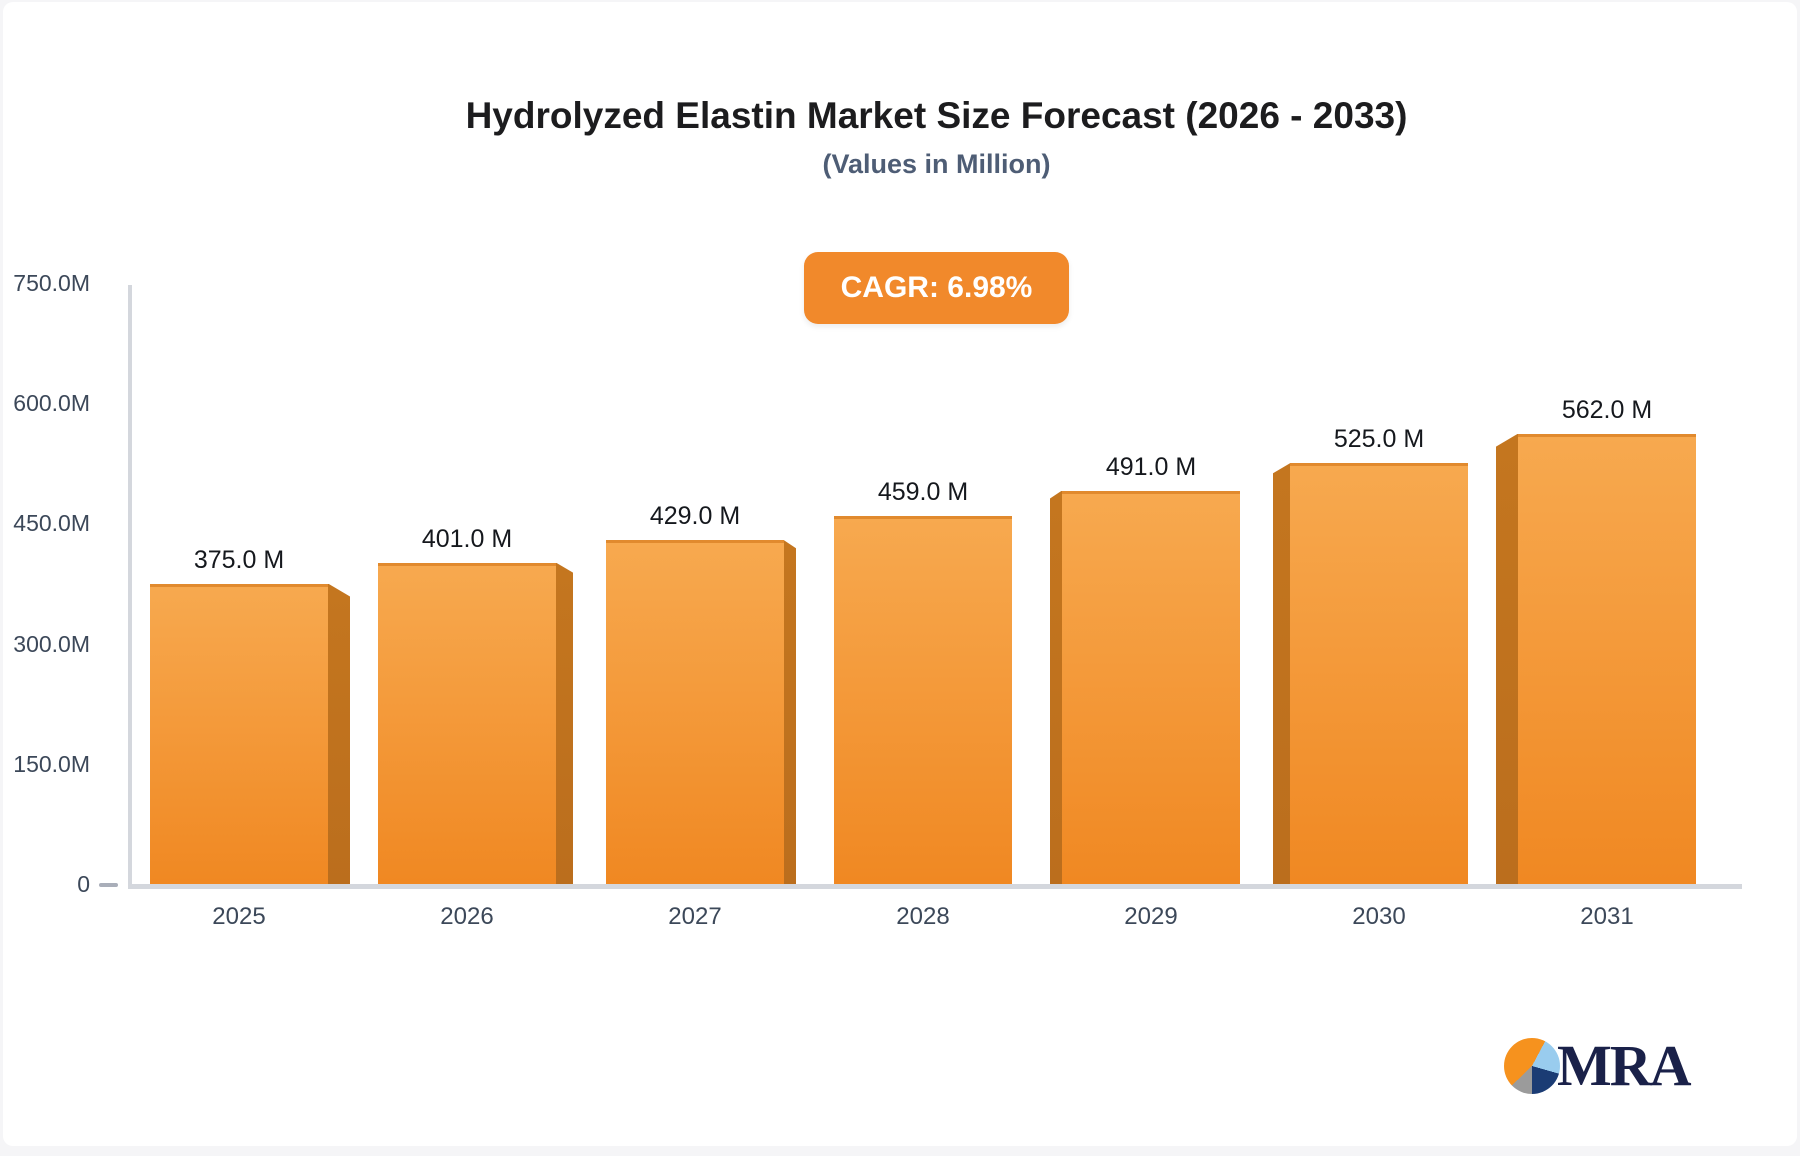 This screenshot has width=1800, height=1156. I want to click on y-tick-label: 0, so click(83, 884).